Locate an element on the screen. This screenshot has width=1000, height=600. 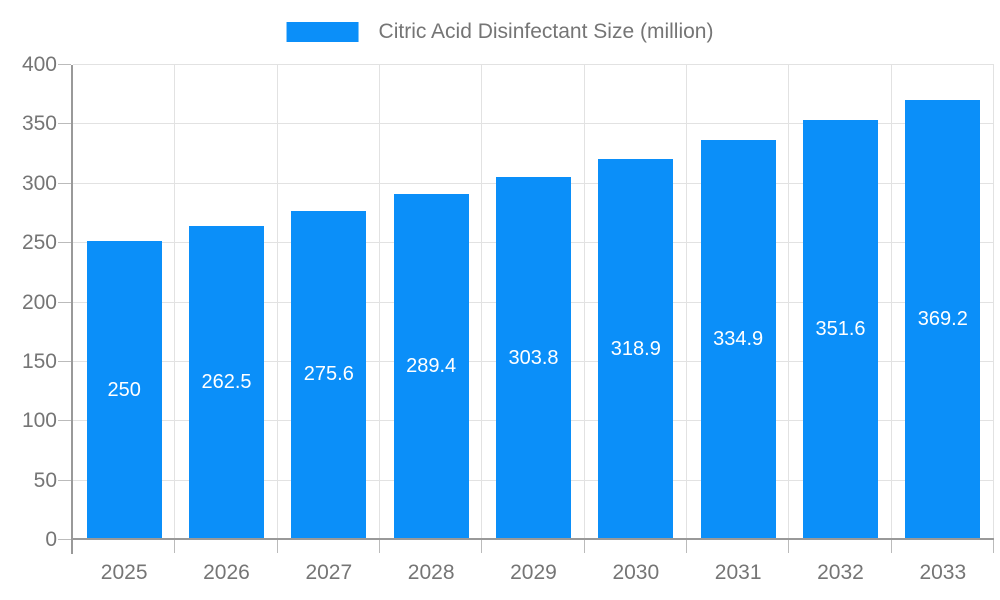
bar-value-label: 351.6 is located at coordinates (840, 329).